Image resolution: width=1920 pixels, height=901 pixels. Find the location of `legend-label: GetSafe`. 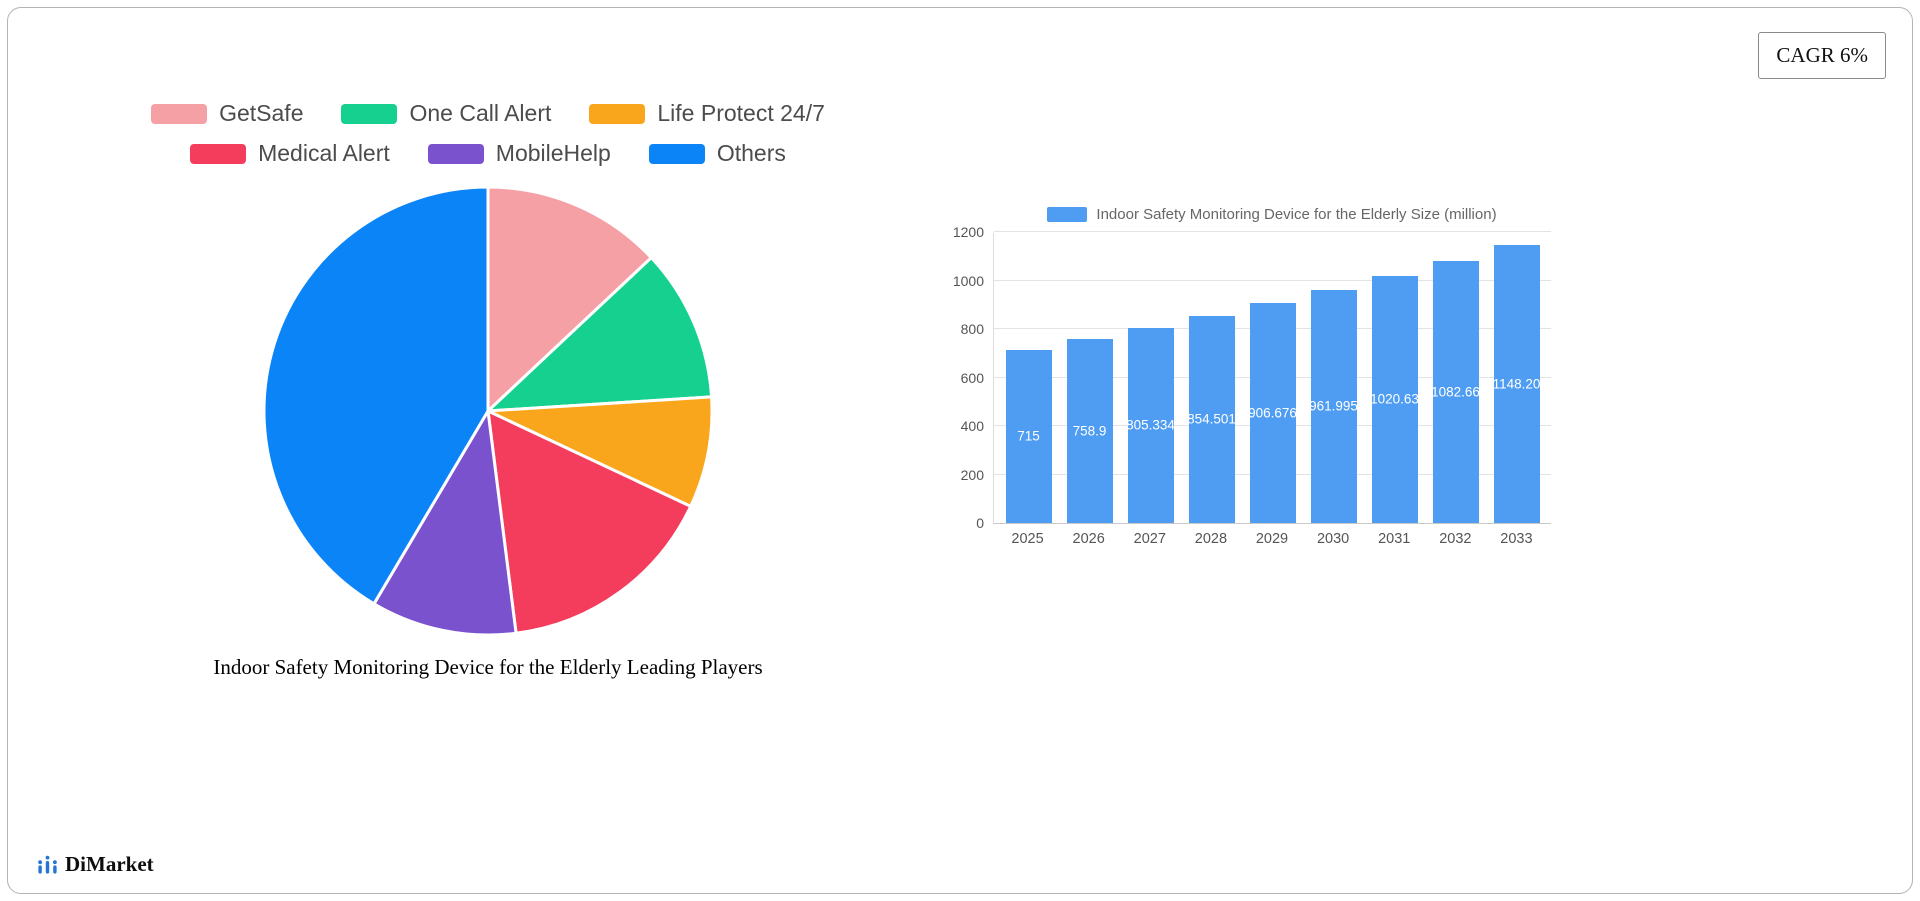

legend-label: GetSafe is located at coordinates (261, 113).